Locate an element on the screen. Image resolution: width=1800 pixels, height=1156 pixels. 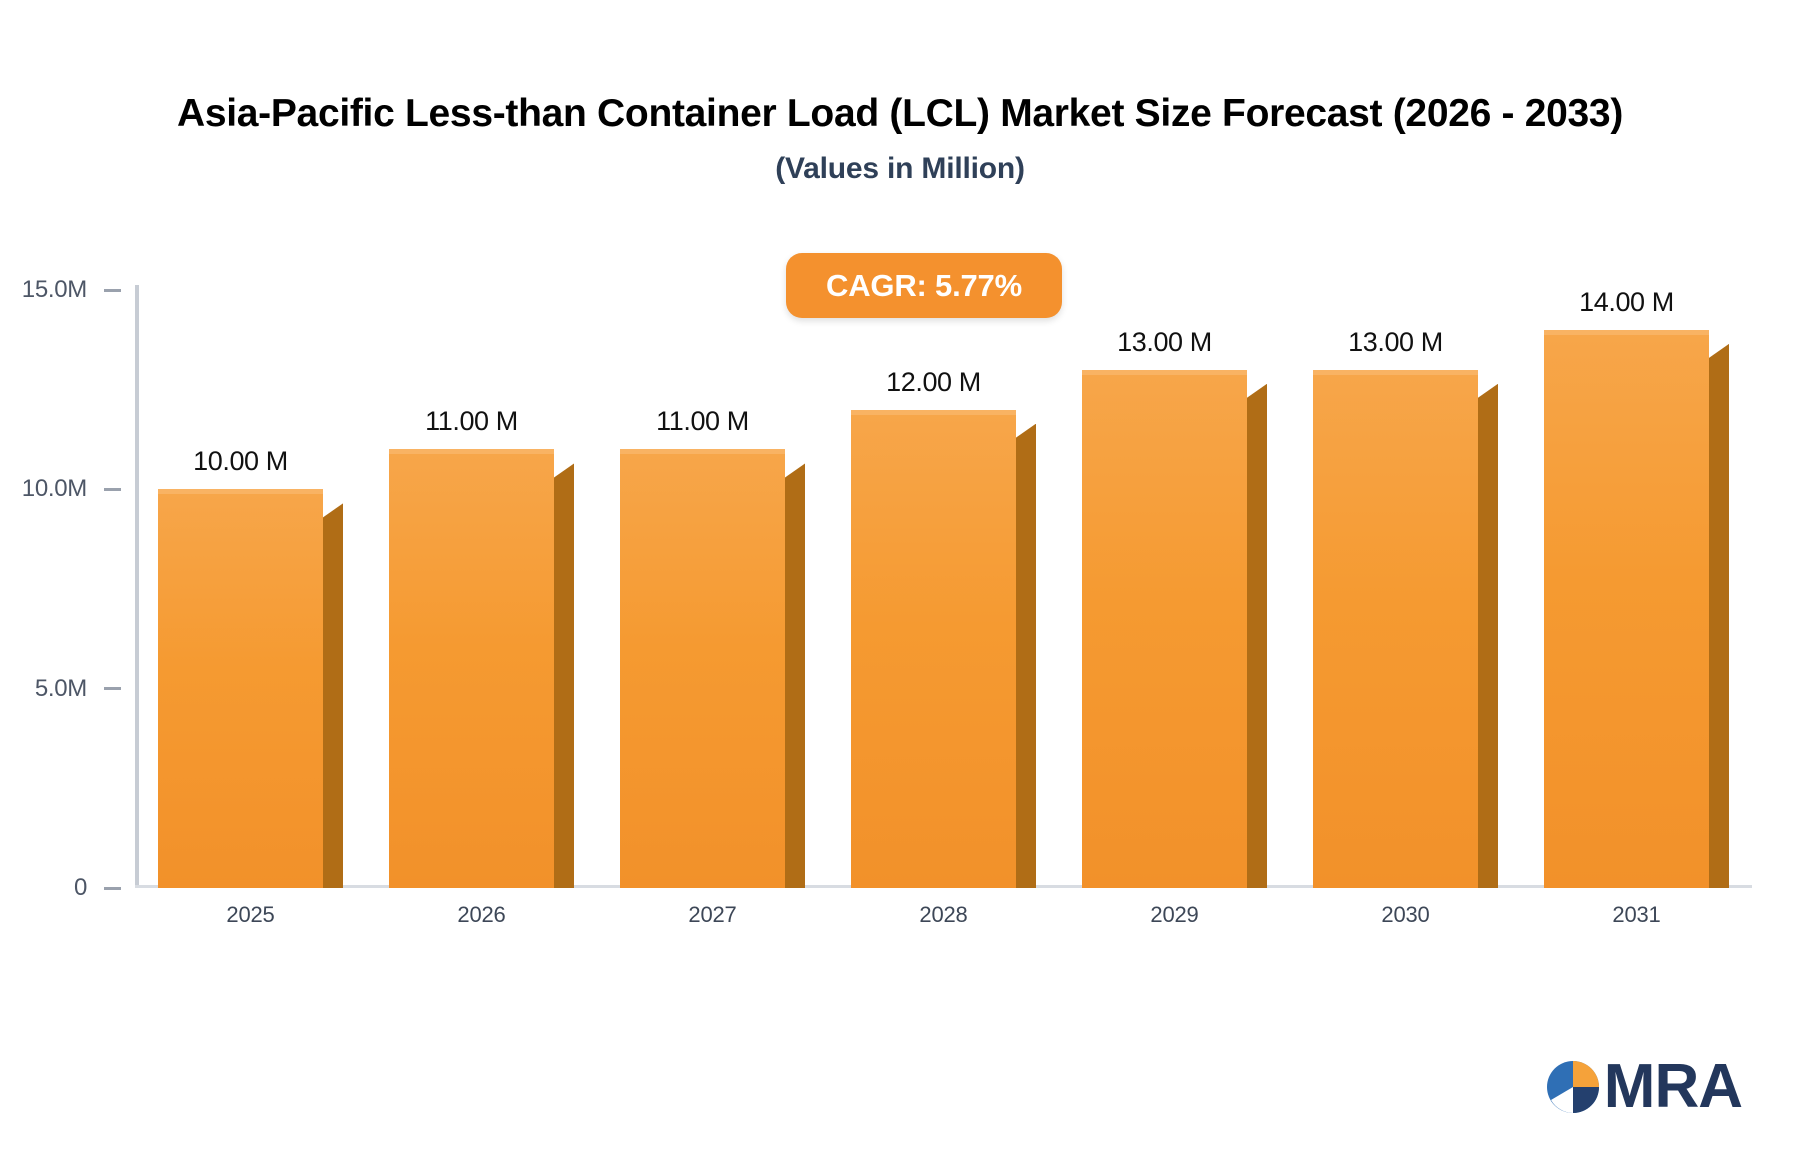
cagr-badge-label: CAGR: 5.77% is located at coordinates (924, 285).